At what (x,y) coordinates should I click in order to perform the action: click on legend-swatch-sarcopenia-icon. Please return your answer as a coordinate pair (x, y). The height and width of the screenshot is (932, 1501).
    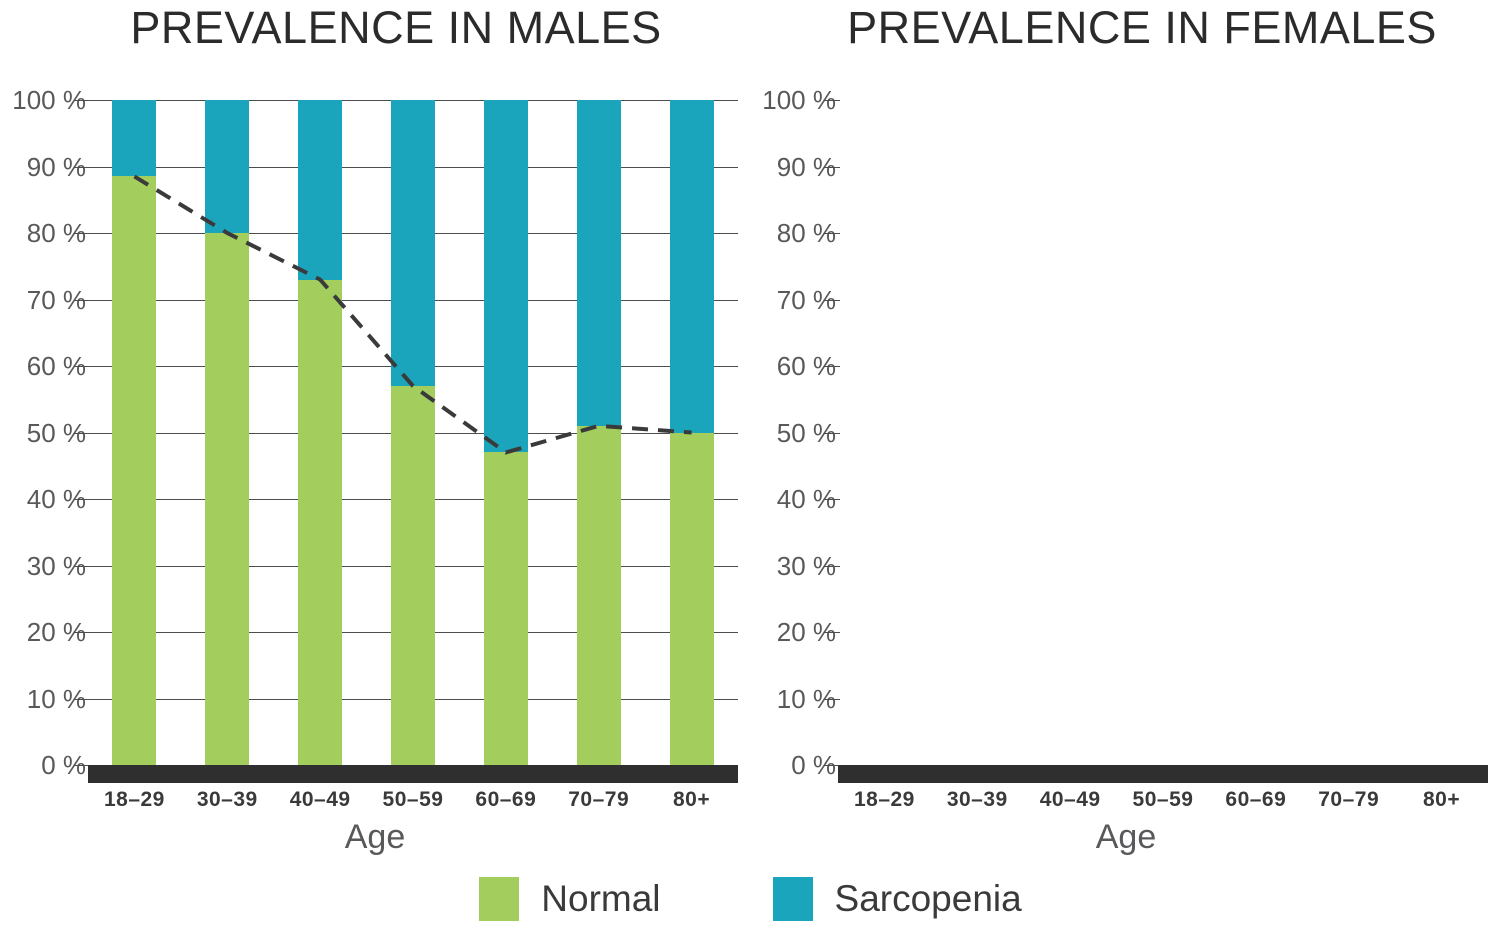
    Looking at the image, I should click on (792, 899).